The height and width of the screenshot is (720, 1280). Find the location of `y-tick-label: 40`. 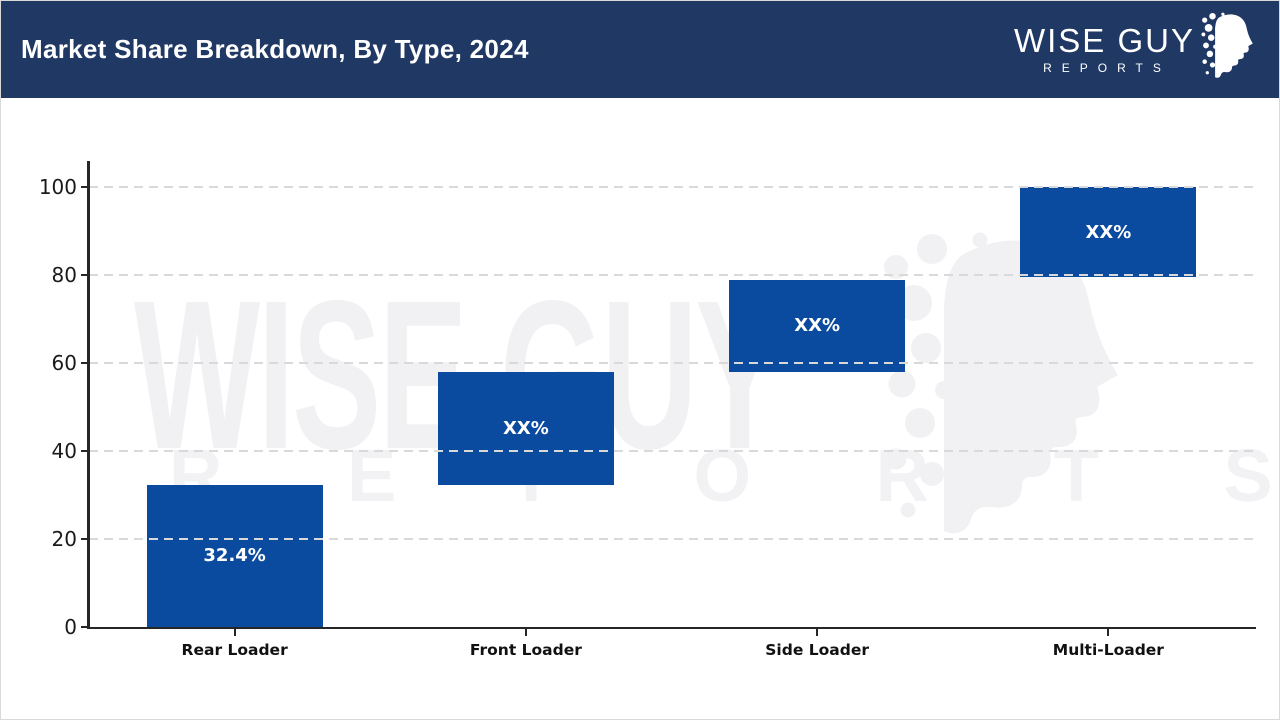

y-tick-label: 40 is located at coordinates (64, 451).